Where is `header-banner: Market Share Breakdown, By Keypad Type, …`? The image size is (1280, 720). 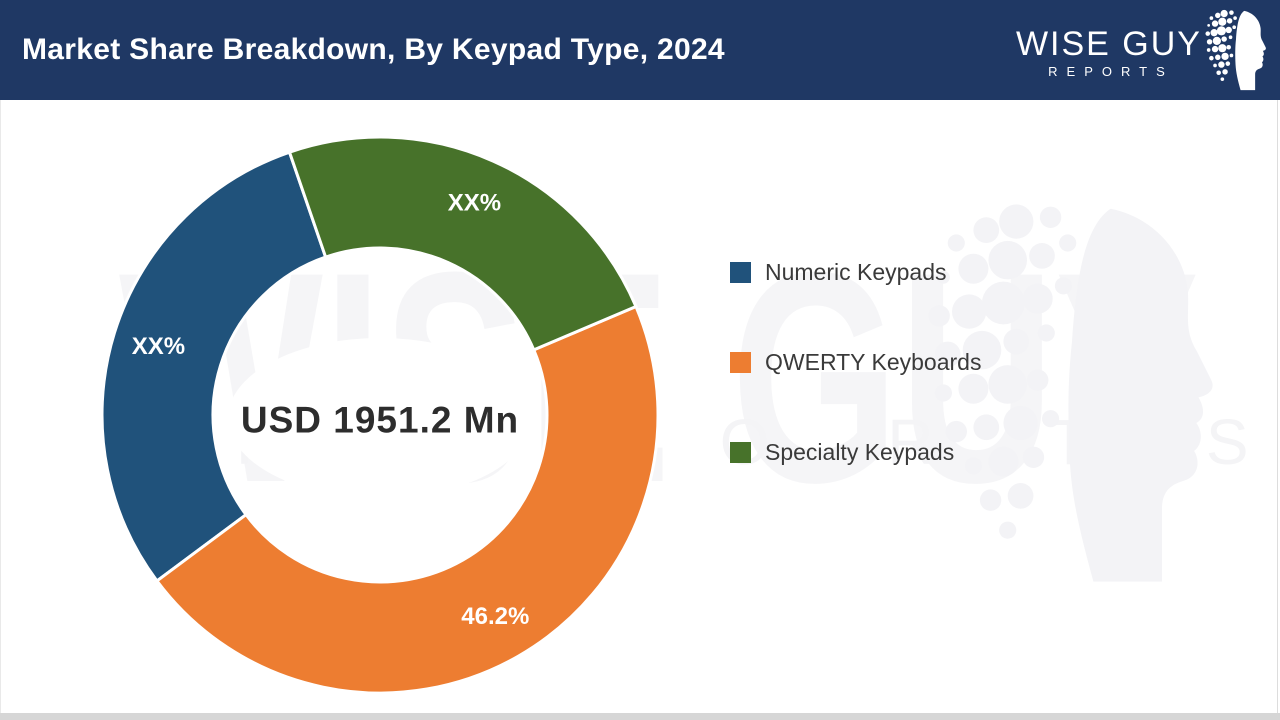
header-banner: Market Share Breakdown, By Keypad Type, … is located at coordinates (640, 50).